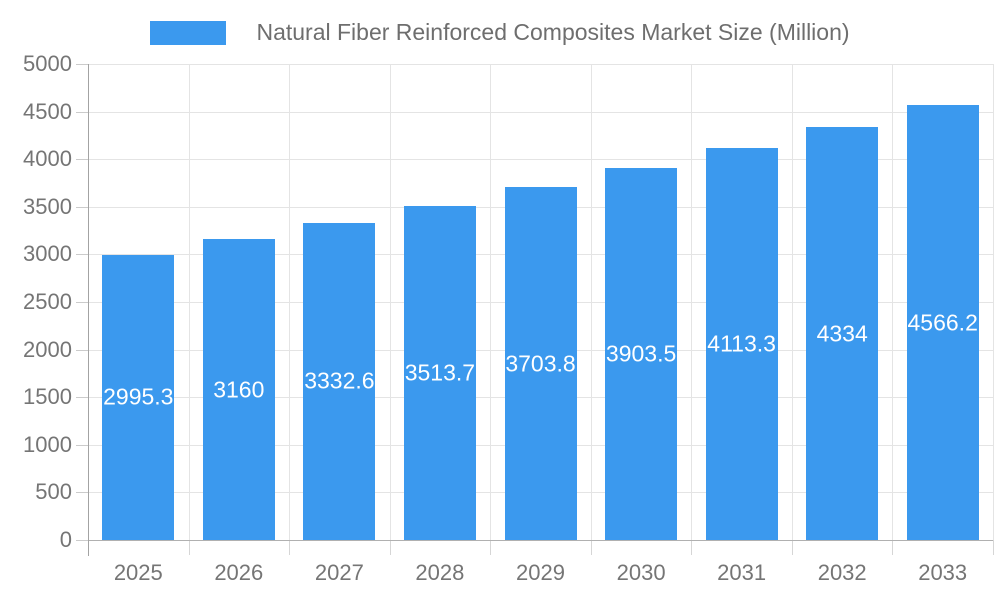 The image size is (1000, 600). I want to click on bar-value-label: 3332.6, so click(339, 380).